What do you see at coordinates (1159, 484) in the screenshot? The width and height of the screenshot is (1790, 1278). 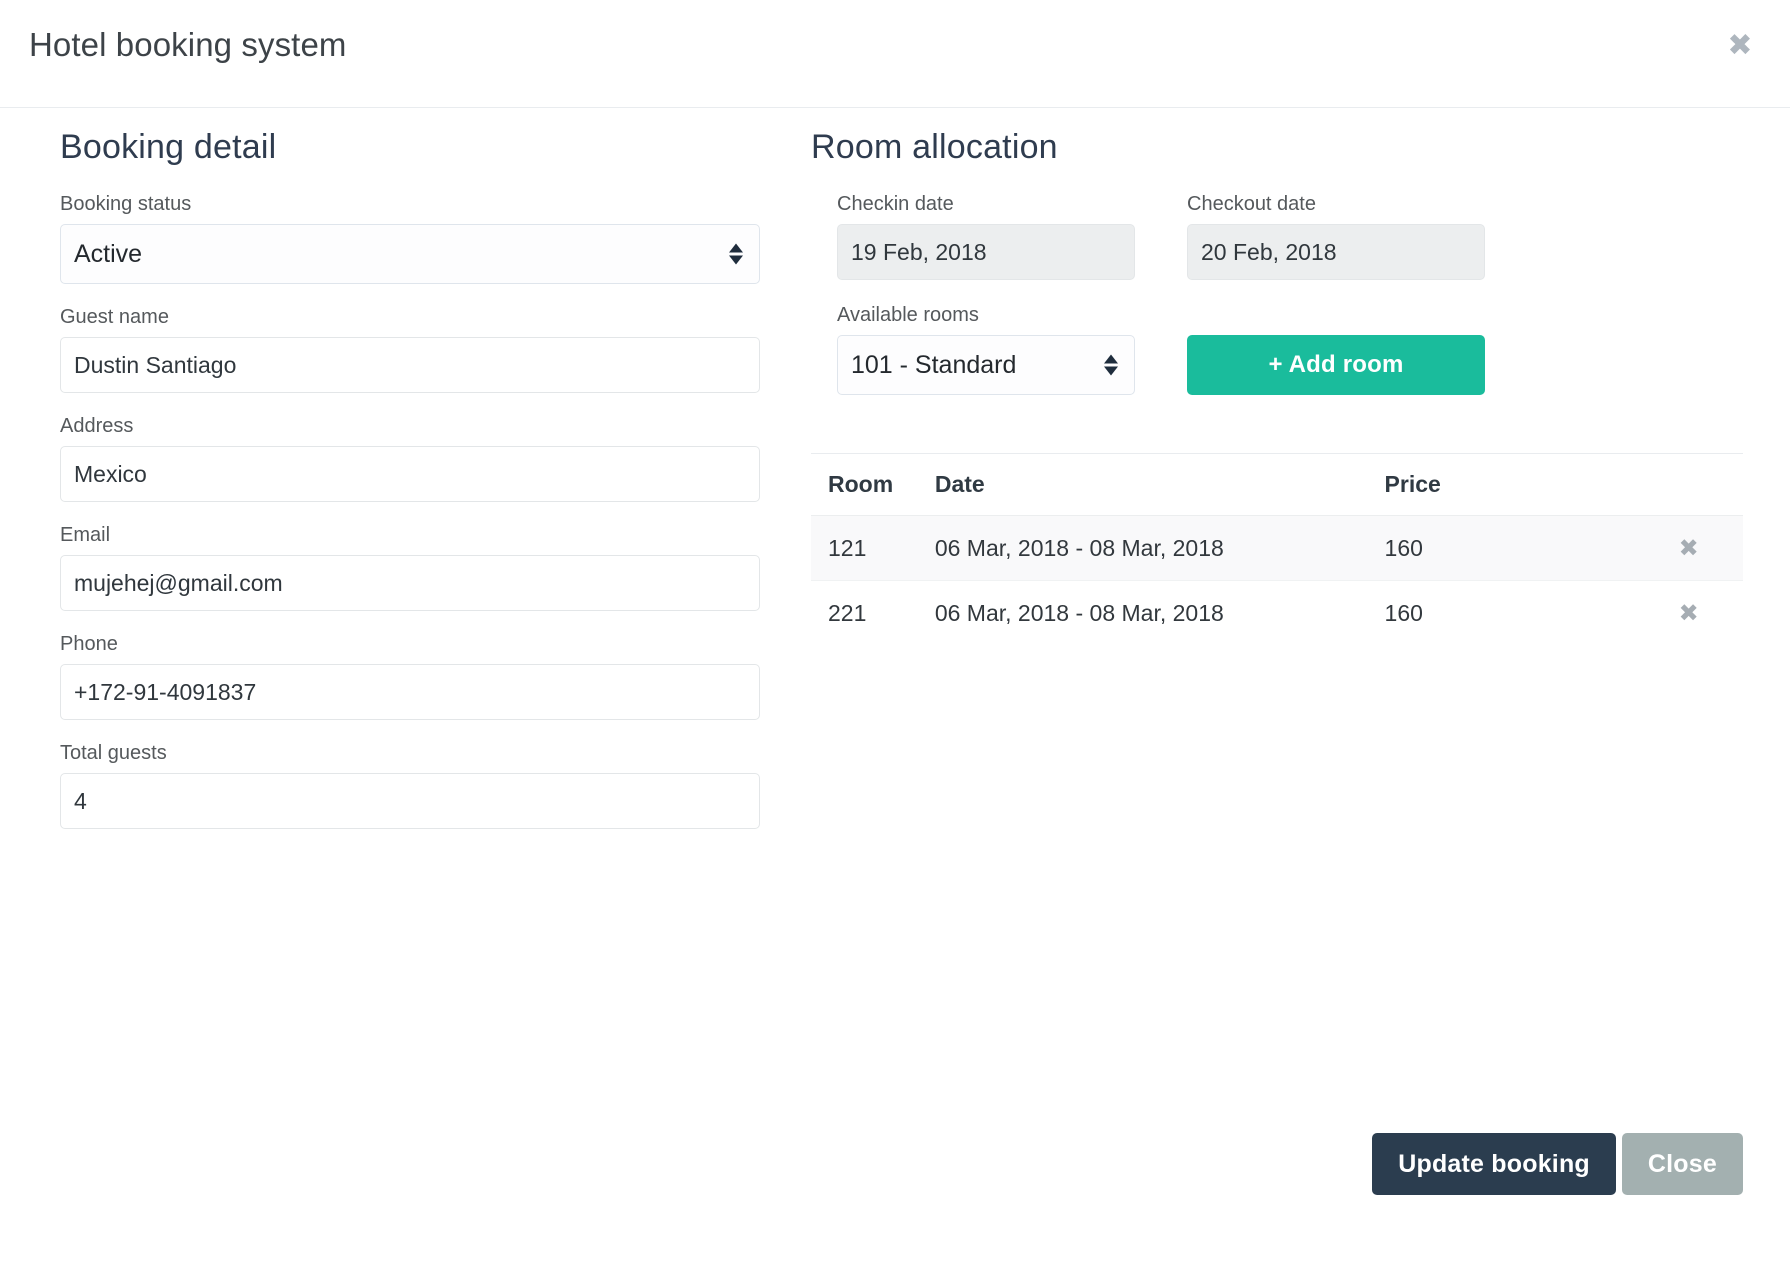 I see `column-header-date: Date` at bounding box center [1159, 484].